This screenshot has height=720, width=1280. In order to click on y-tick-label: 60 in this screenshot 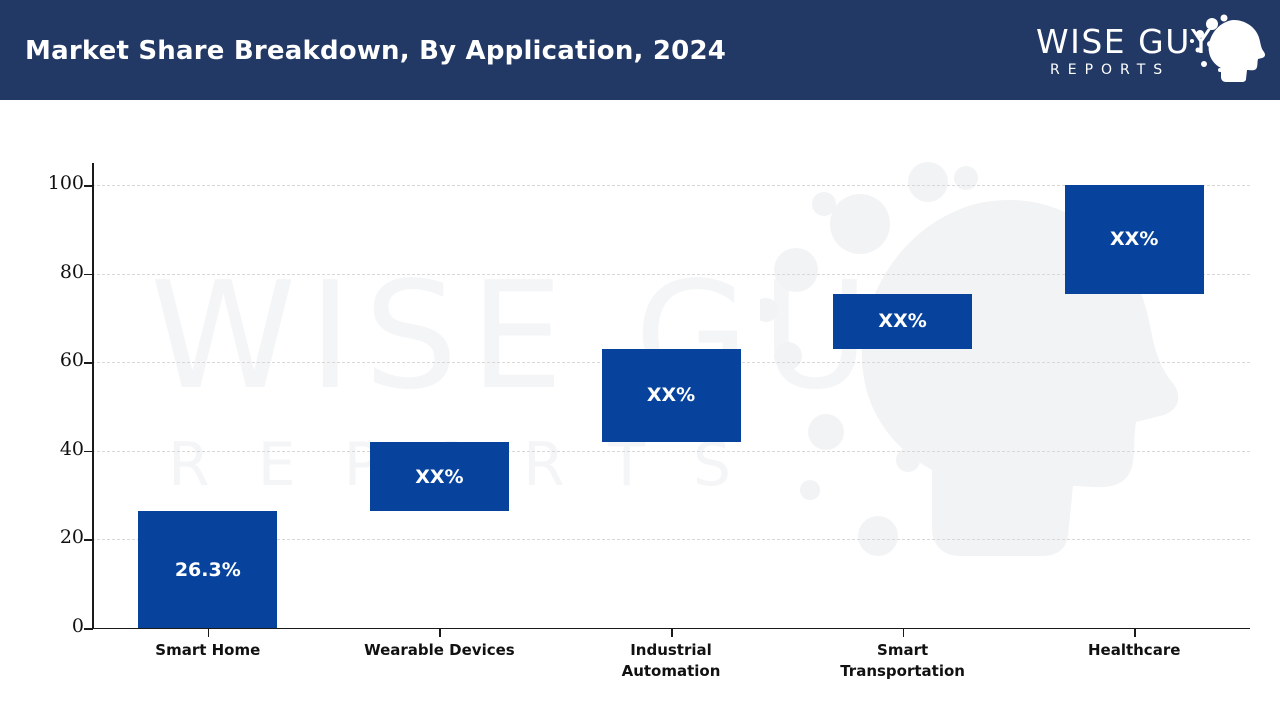, I will do `click(71, 360)`.